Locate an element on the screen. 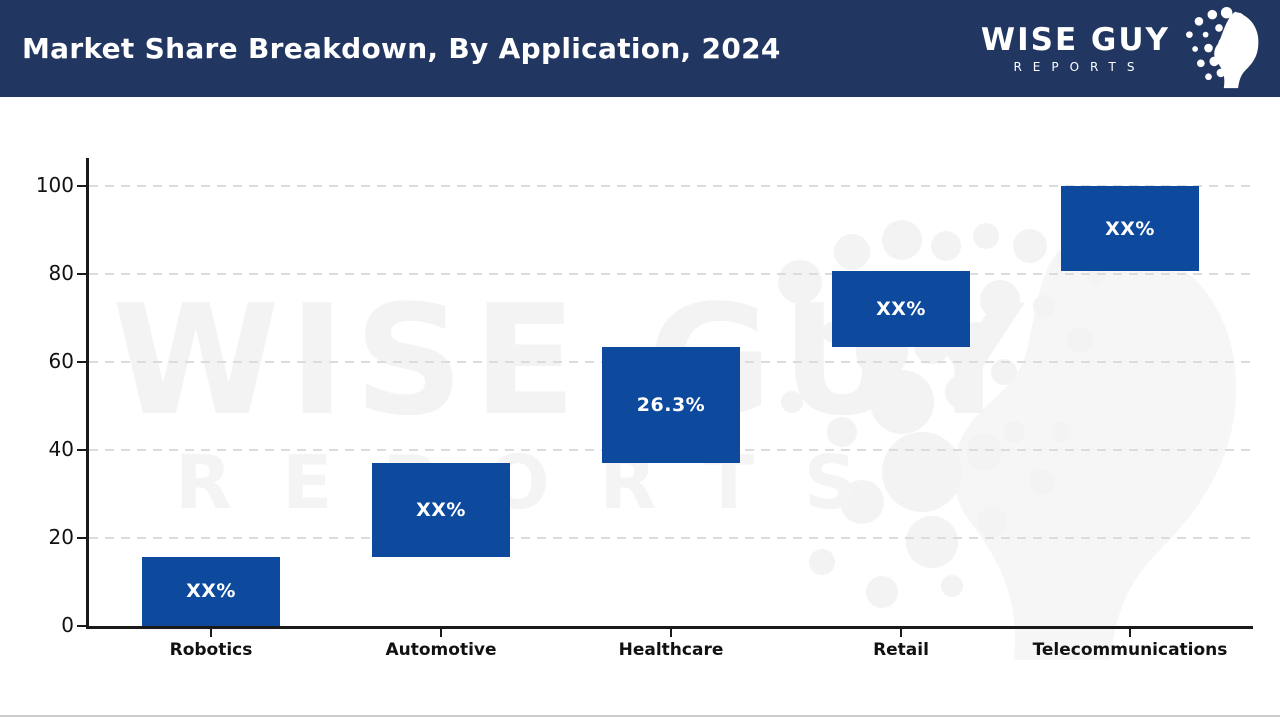 The height and width of the screenshot is (720, 1280). y-tick-label: 100 is located at coordinates (54, 185).